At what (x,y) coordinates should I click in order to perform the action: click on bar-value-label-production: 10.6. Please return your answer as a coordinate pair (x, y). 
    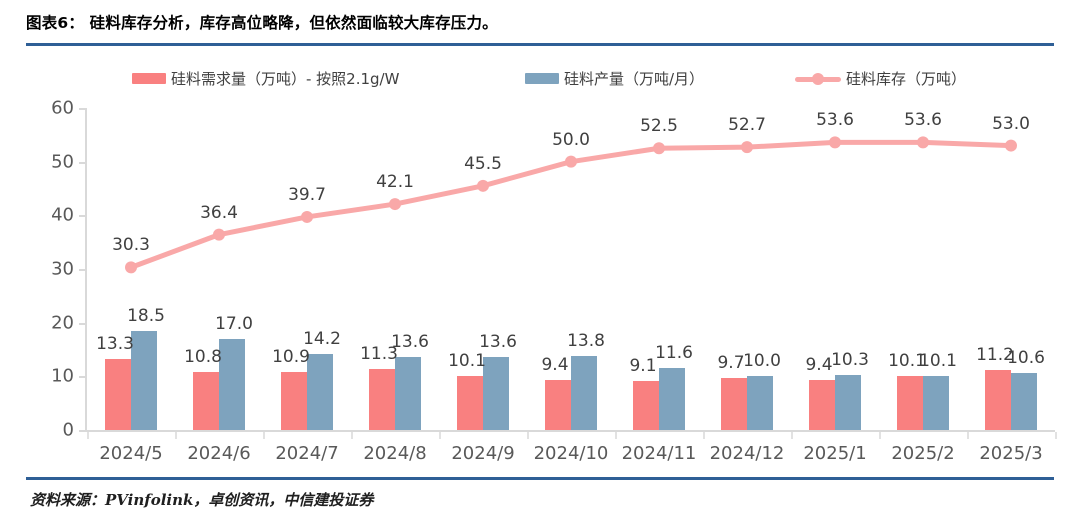
    Looking at the image, I should click on (1026, 358).